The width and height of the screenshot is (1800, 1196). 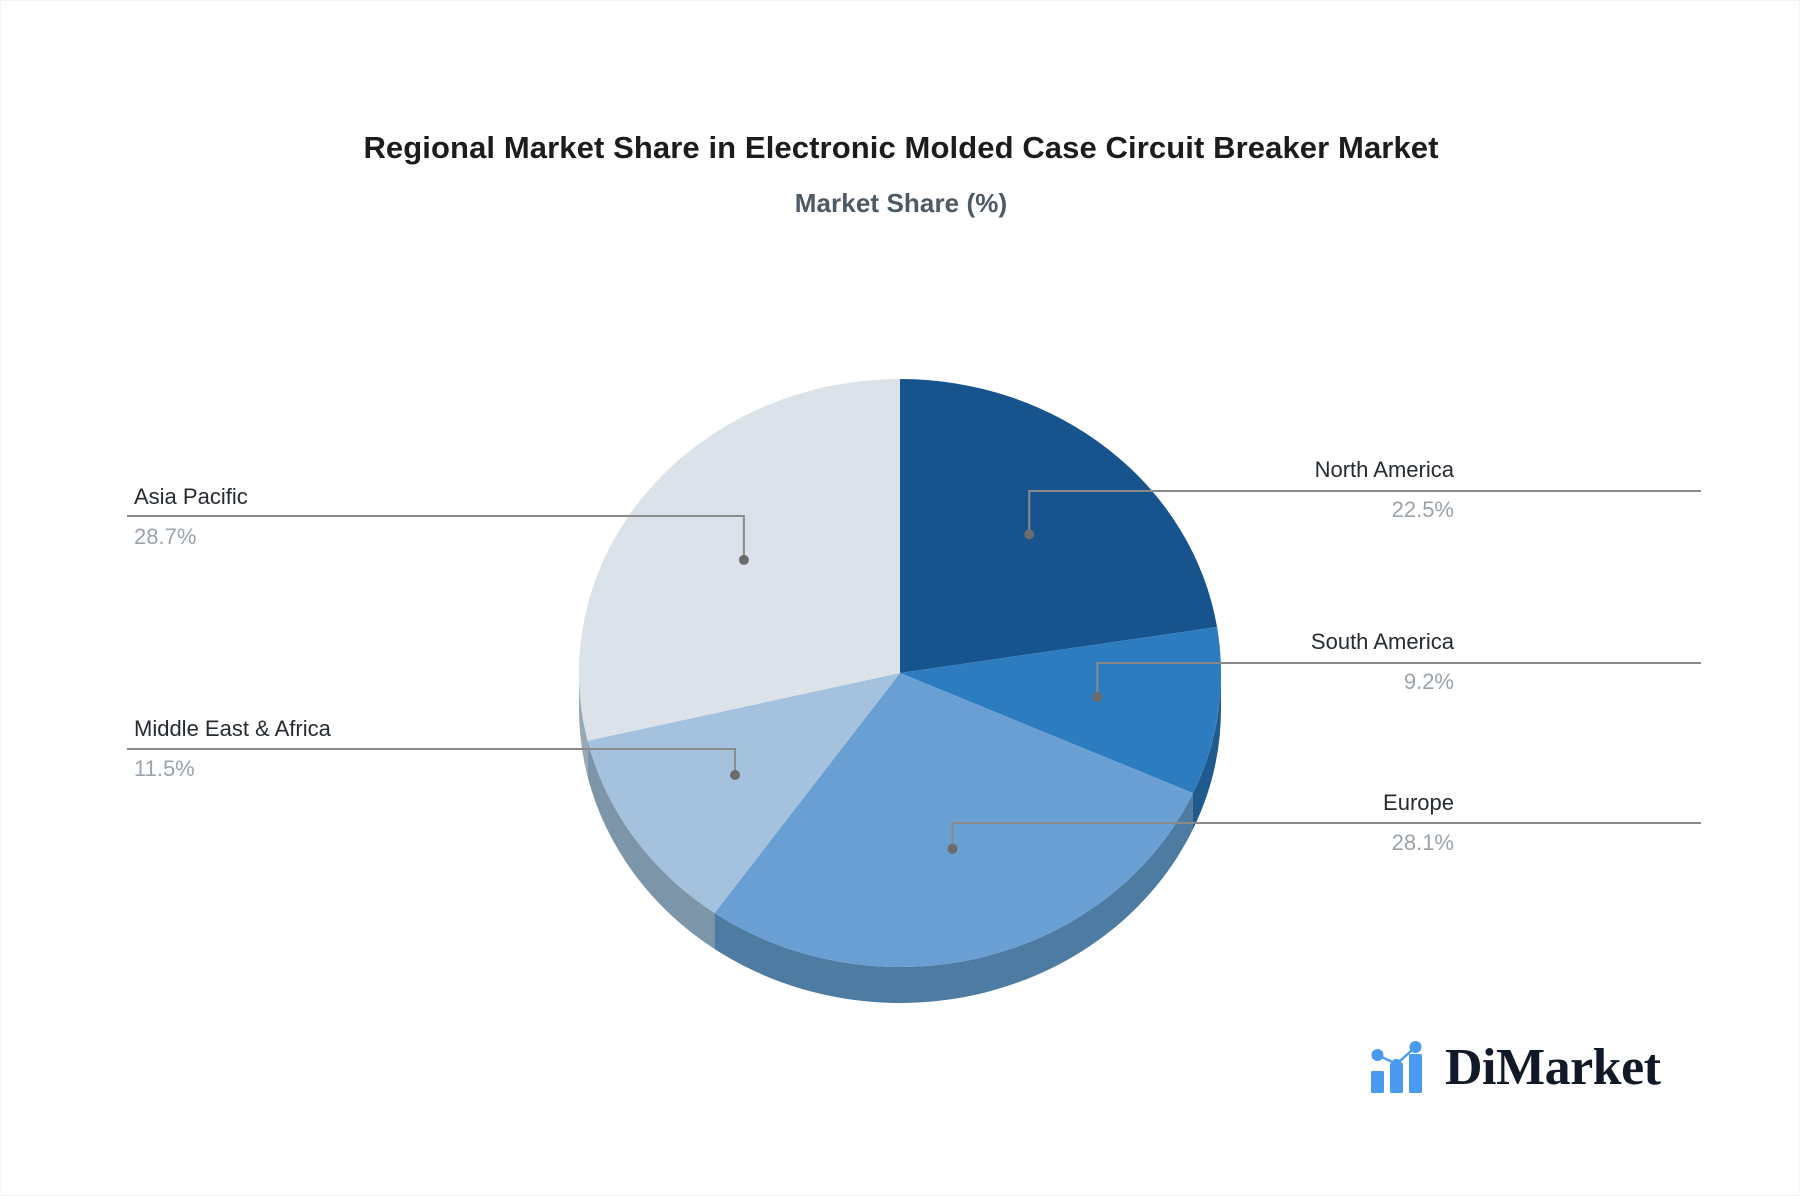 I want to click on callout-value-europe: 28.1%, so click(x=1422, y=842).